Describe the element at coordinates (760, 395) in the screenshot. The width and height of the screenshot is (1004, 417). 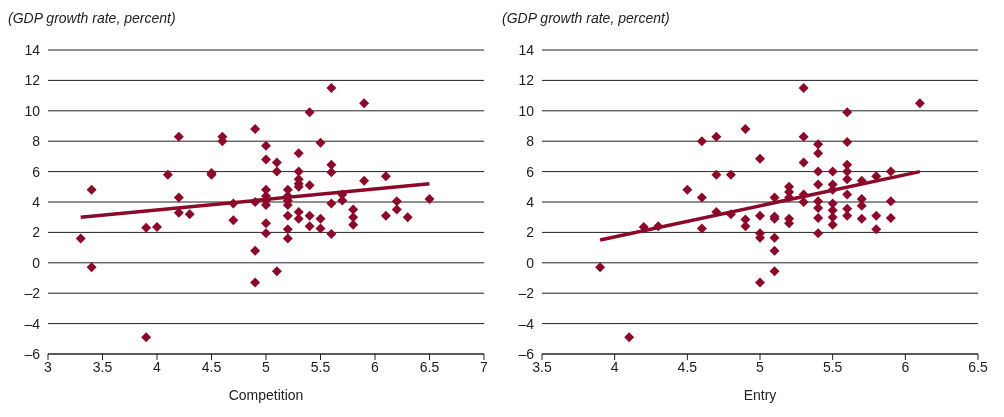
I see `x-axis-title: Entry` at that location.